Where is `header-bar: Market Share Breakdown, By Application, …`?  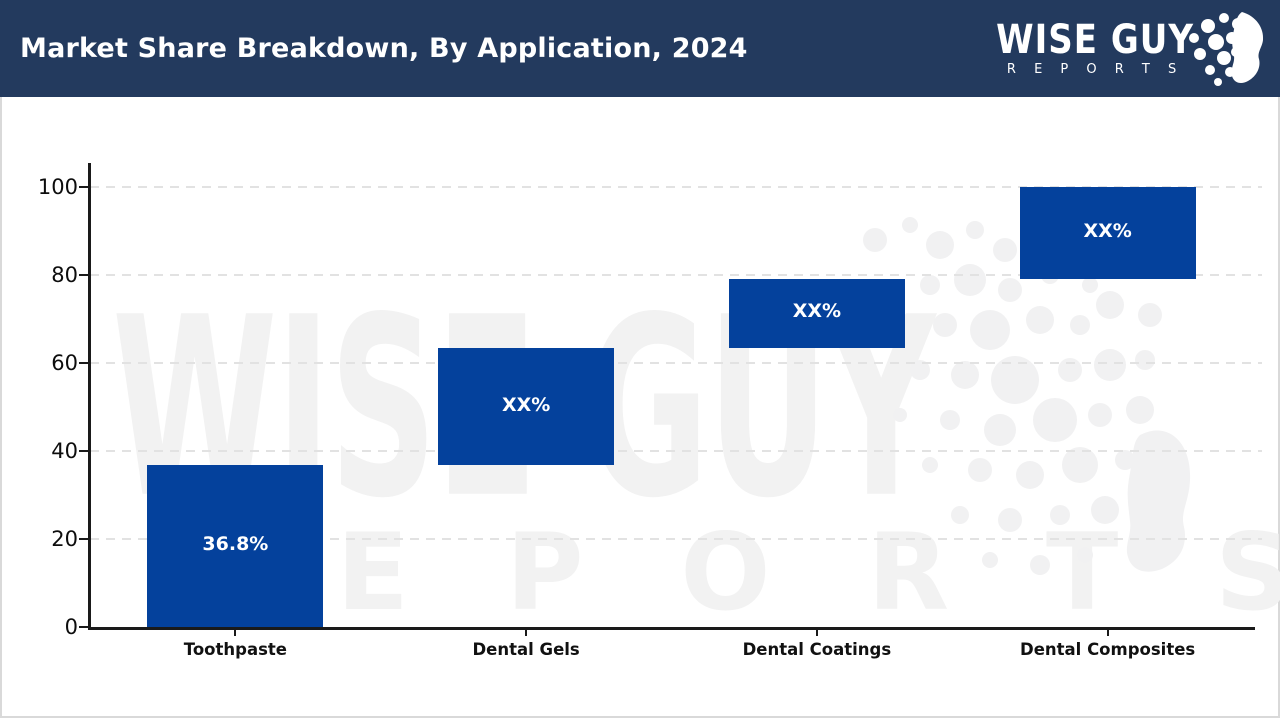 header-bar: Market Share Breakdown, By Application, … is located at coordinates (640, 48).